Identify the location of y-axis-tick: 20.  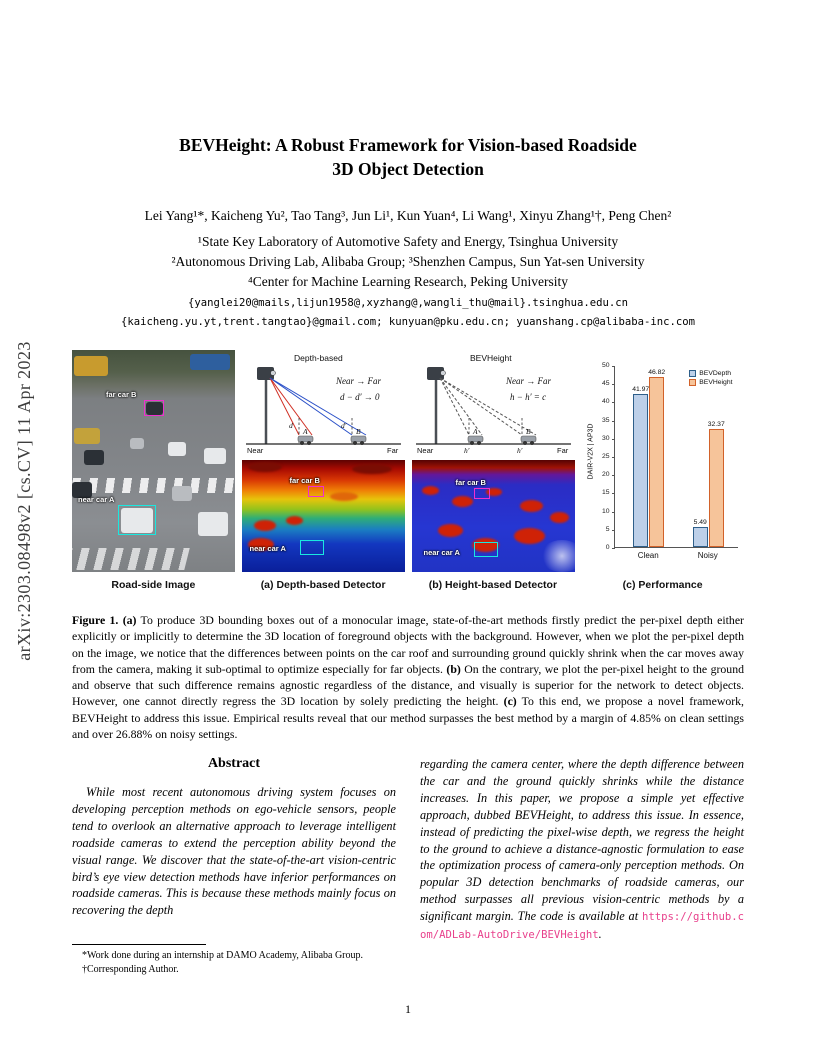
(605, 475).